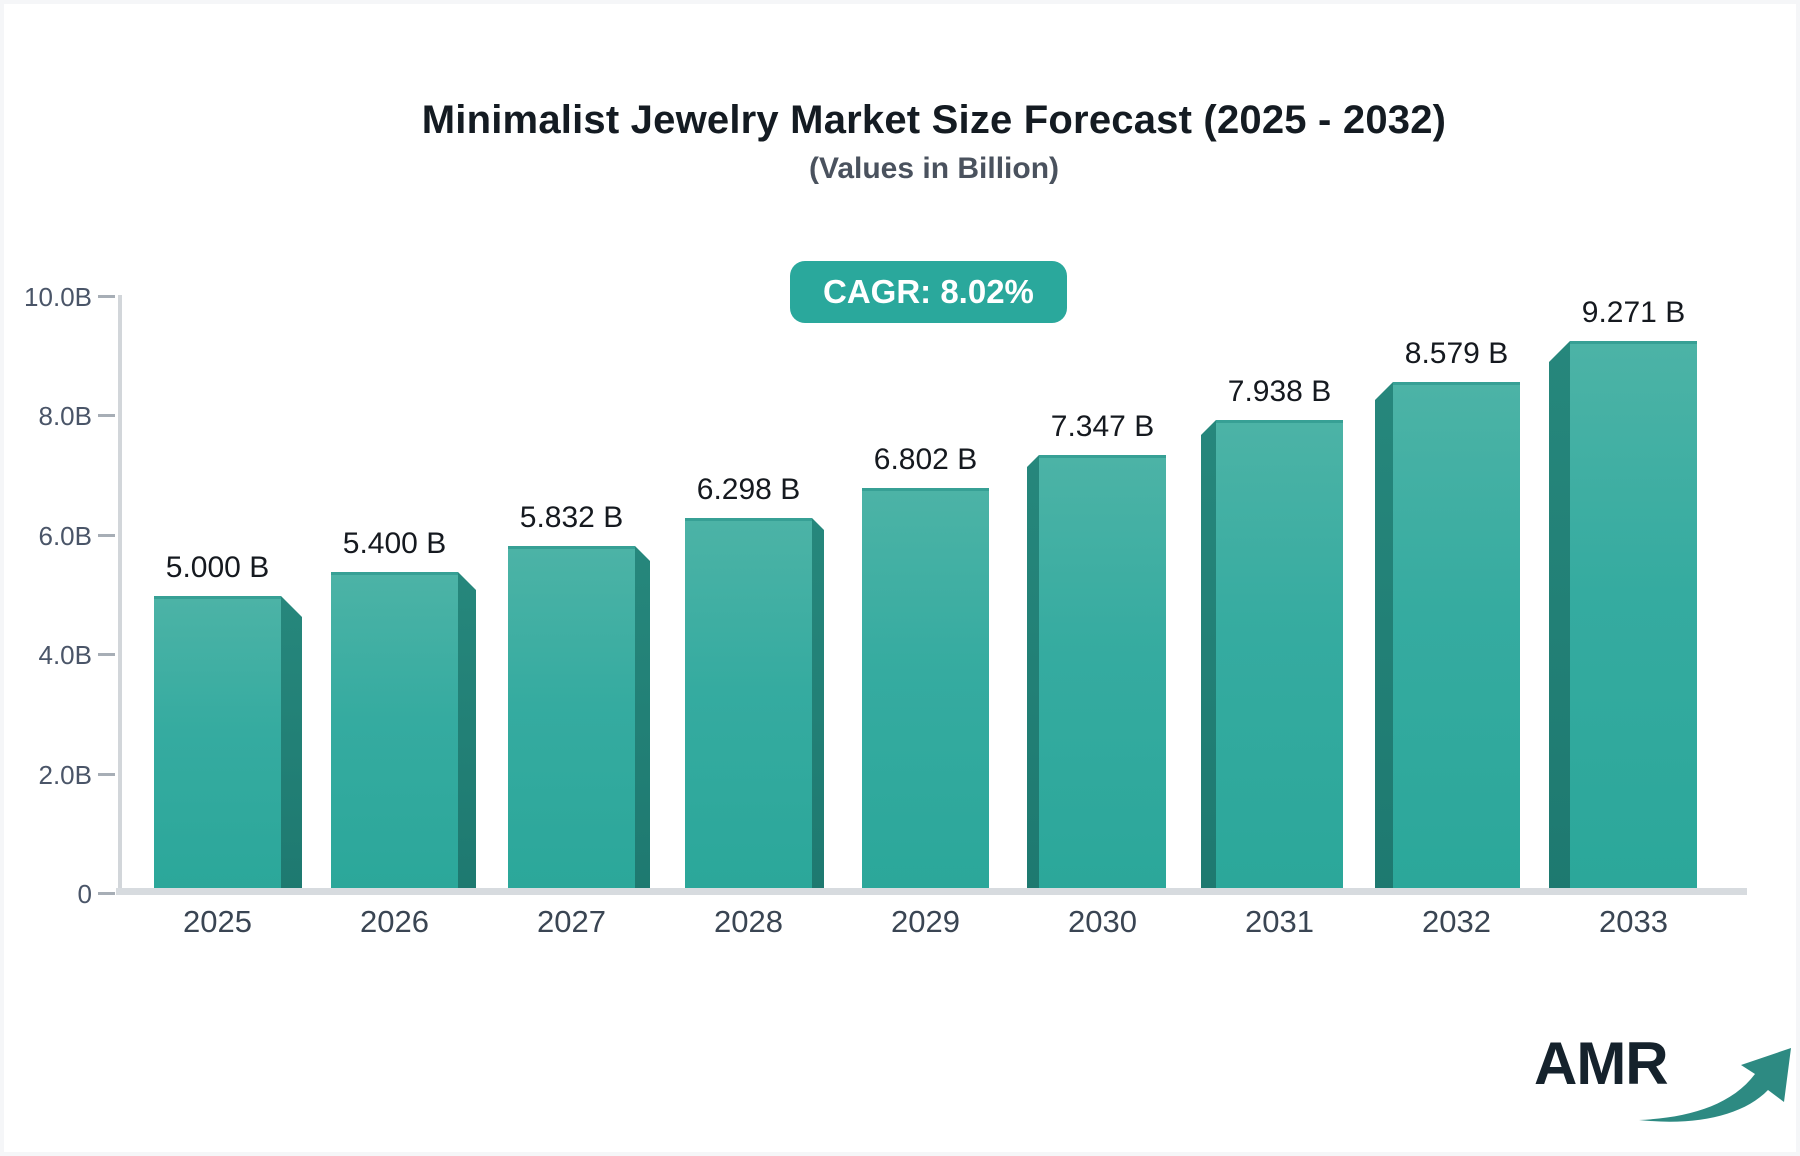 This screenshot has height=1156, width=1800. Describe the element at coordinates (1633, 312) in the screenshot. I see `bar-value-label: 9.271 B` at that location.